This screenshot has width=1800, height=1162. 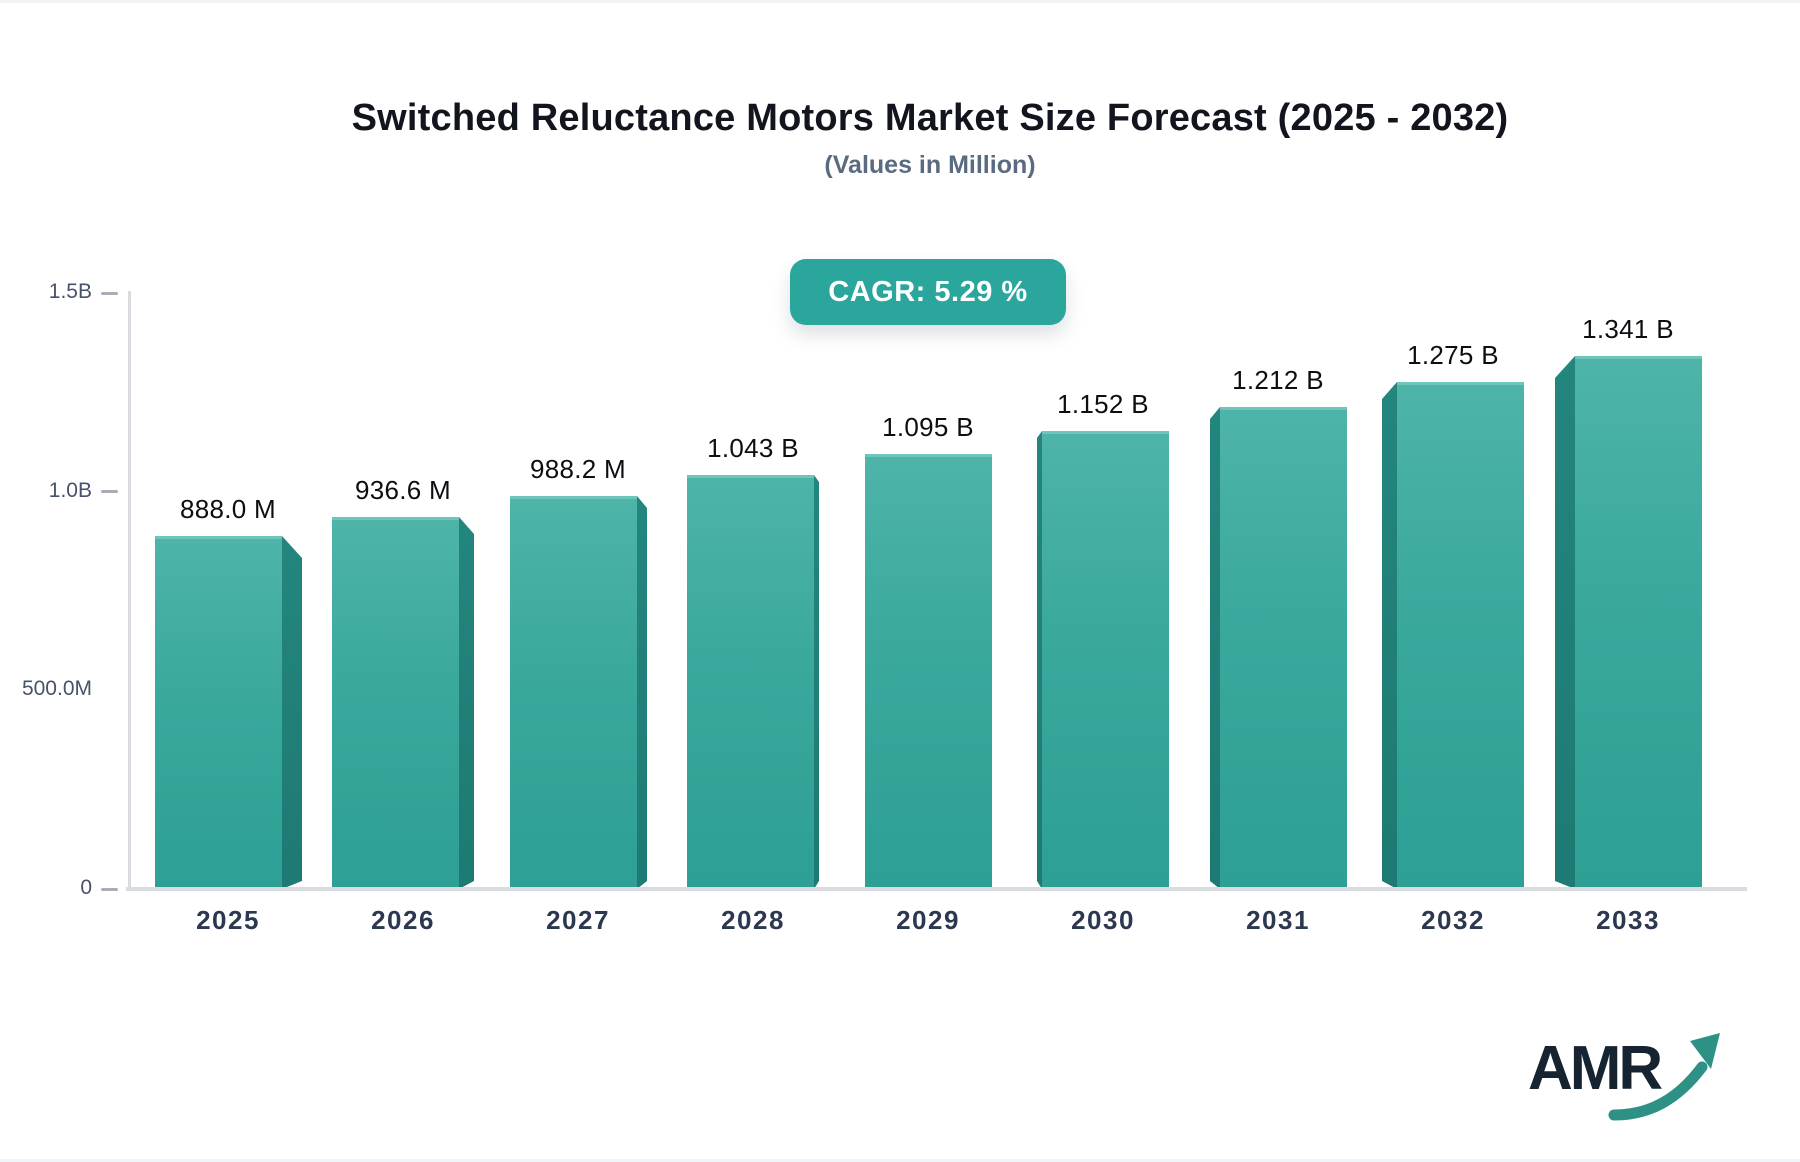 I want to click on bar-2027, so click(x=578, y=692).